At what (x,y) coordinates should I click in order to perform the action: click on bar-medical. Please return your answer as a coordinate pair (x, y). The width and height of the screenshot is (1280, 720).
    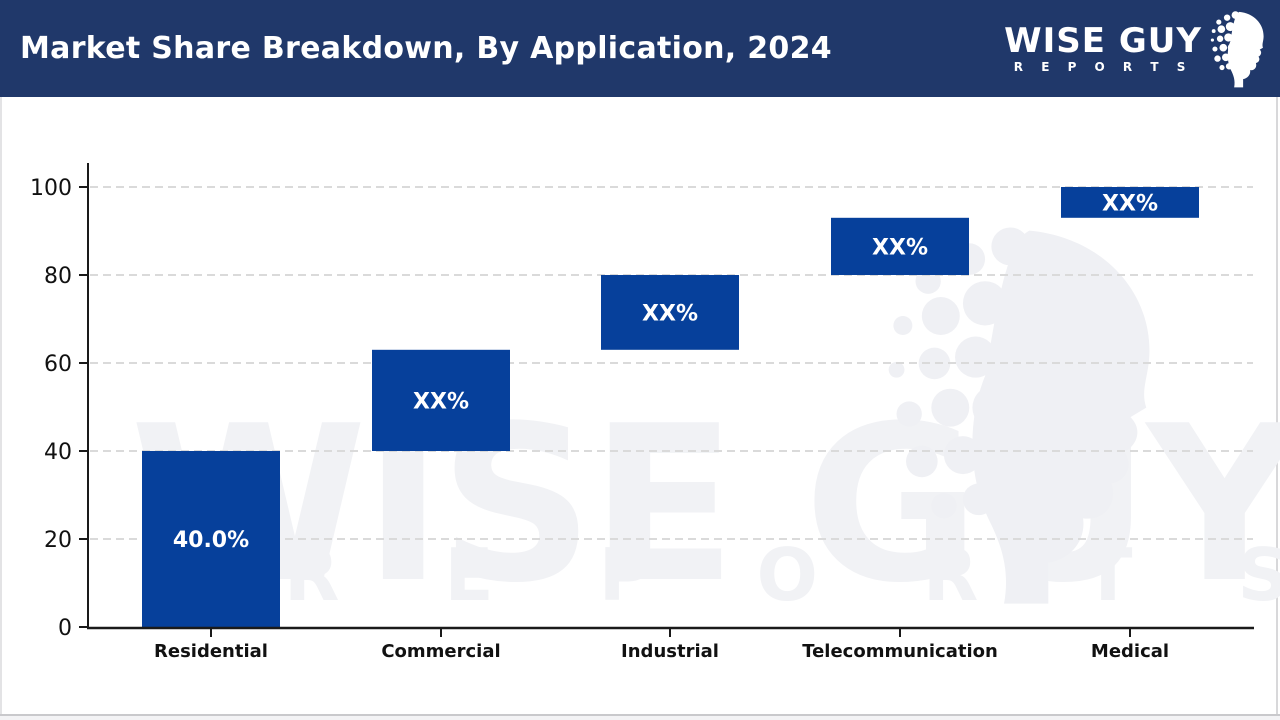
    Looking at the image, I should click on (1130, 202).